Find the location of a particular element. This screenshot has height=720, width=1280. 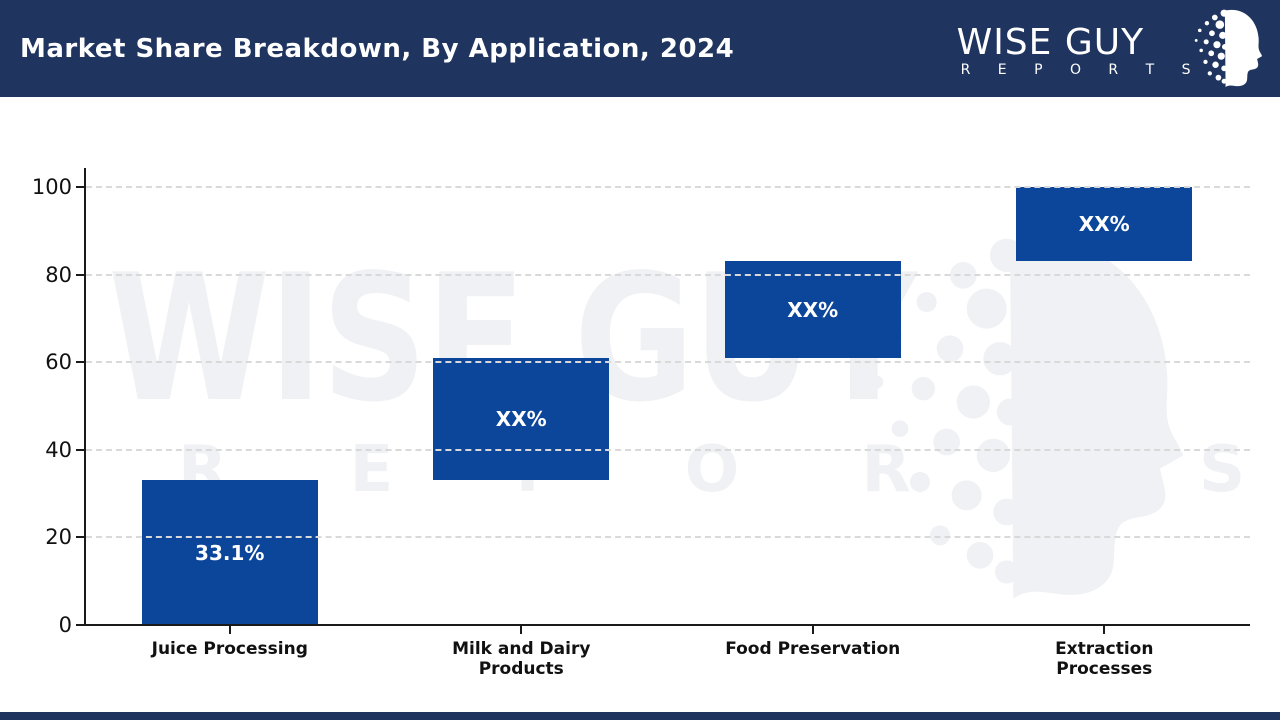

y-tick-label-20: 20 is located at coordinates (58, 537).